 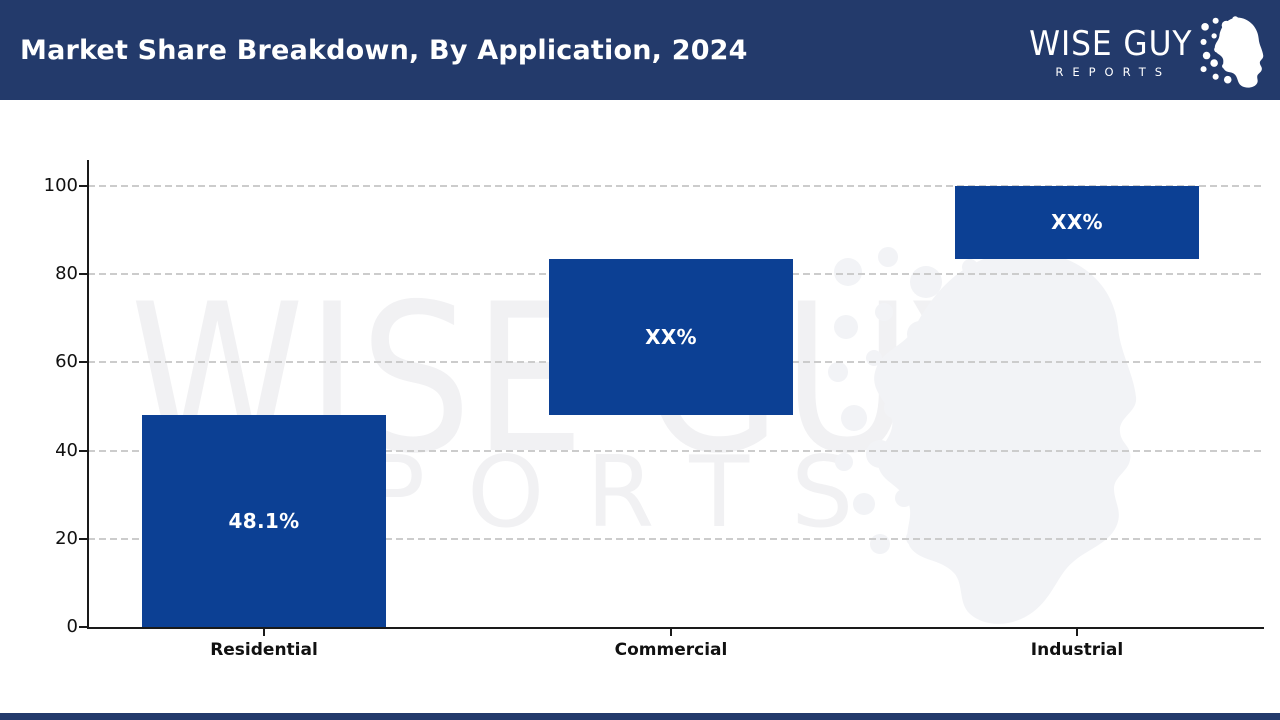 I want to click on bar-segment-commercial: XX%, so click(x=671, y=336).